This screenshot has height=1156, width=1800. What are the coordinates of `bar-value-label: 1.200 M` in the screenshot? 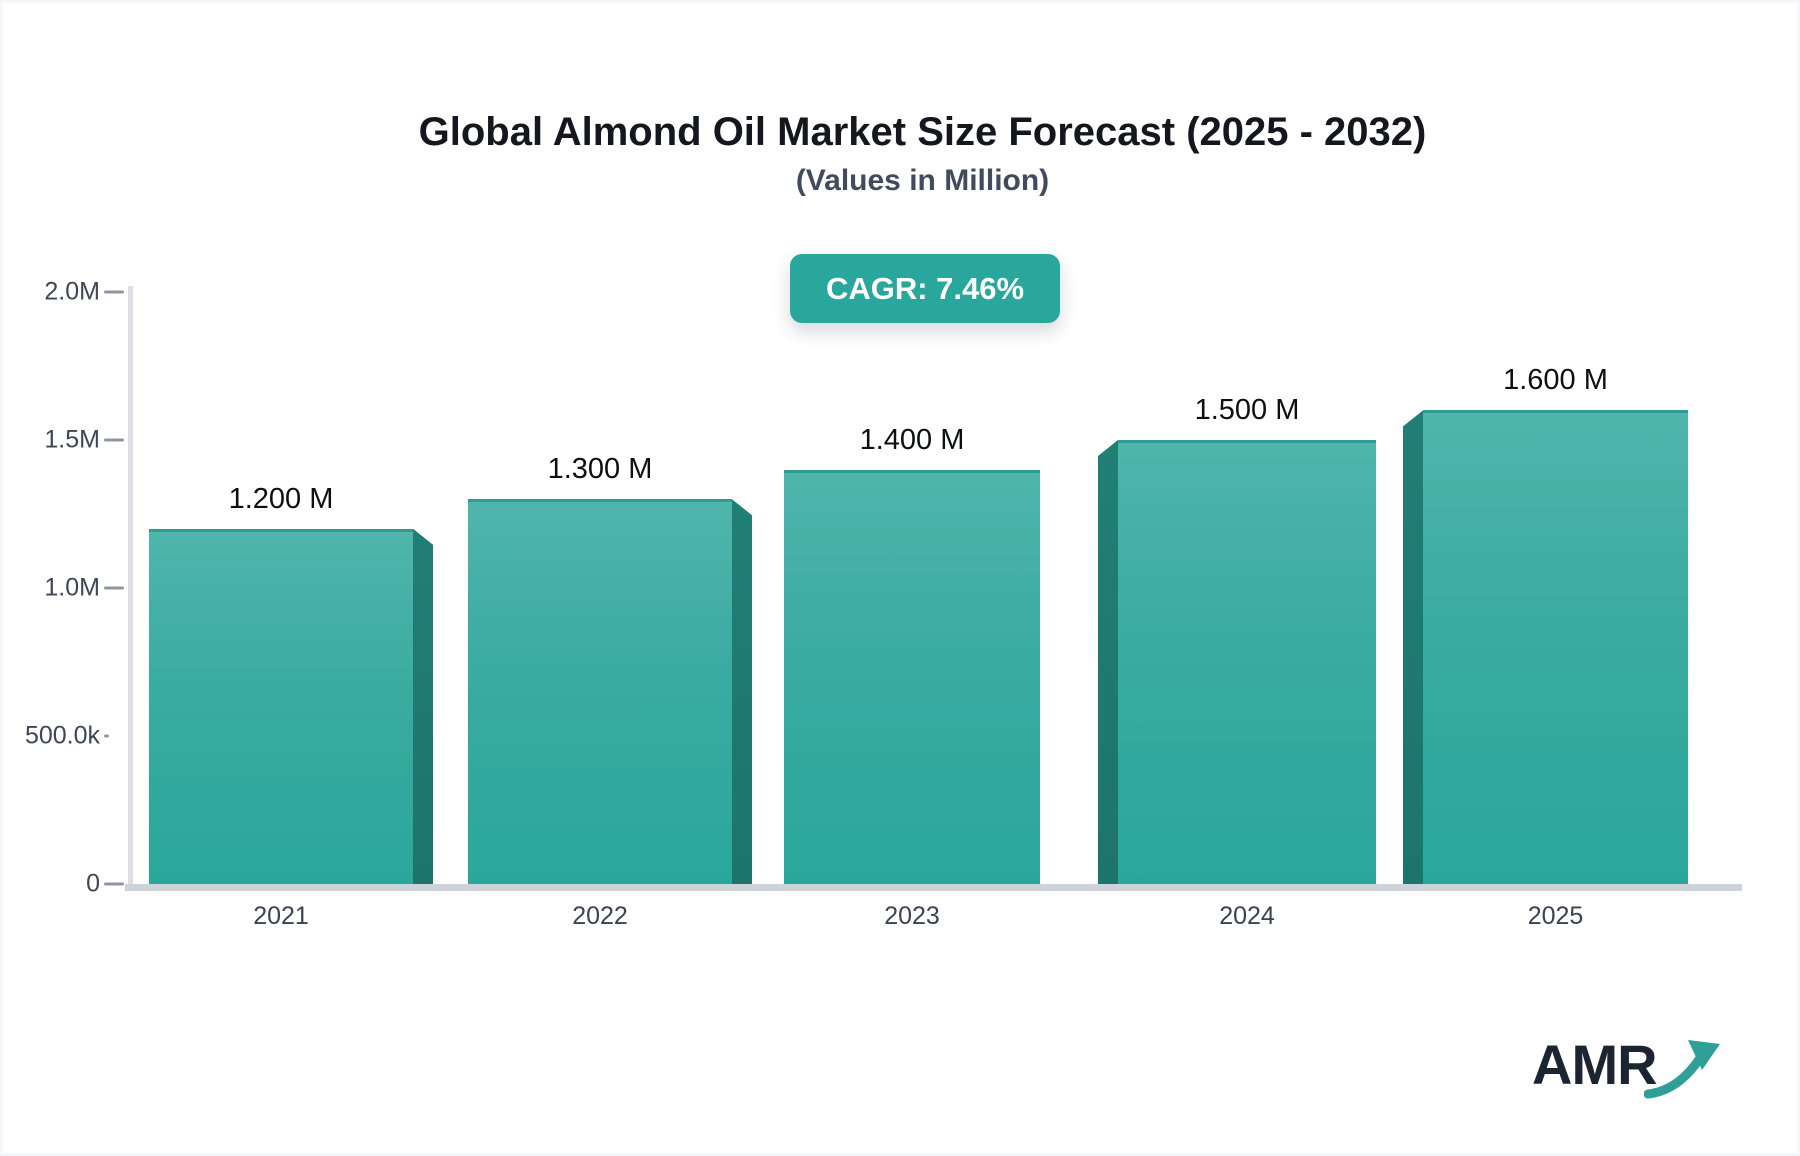 It's located at (281, 498).